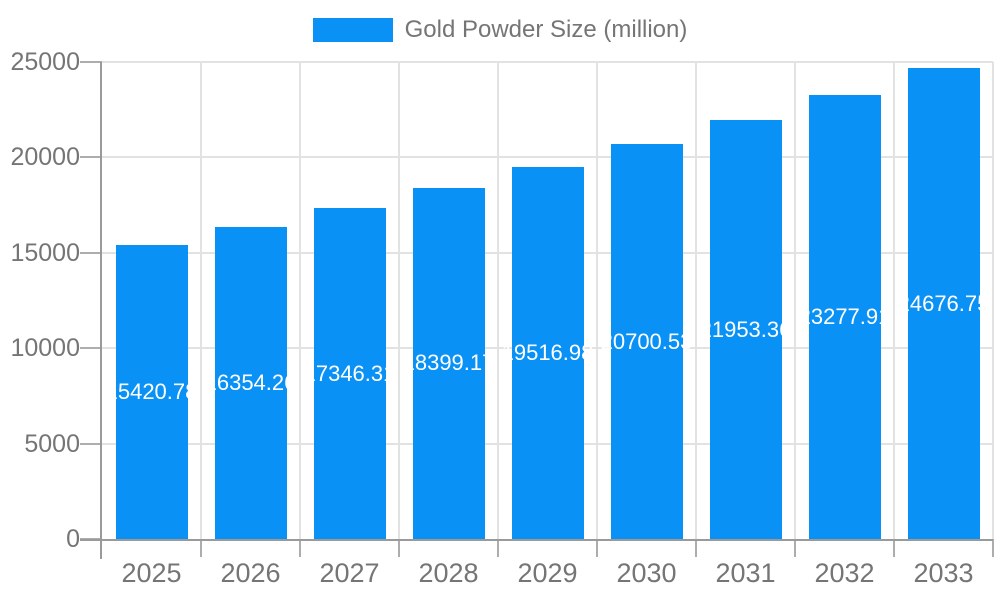 The width and height of the screenshot is (1000, 600). Describe the element at coordinates (349, 573) in the screenshot. I see `x-tick-label: 2027` at that location.